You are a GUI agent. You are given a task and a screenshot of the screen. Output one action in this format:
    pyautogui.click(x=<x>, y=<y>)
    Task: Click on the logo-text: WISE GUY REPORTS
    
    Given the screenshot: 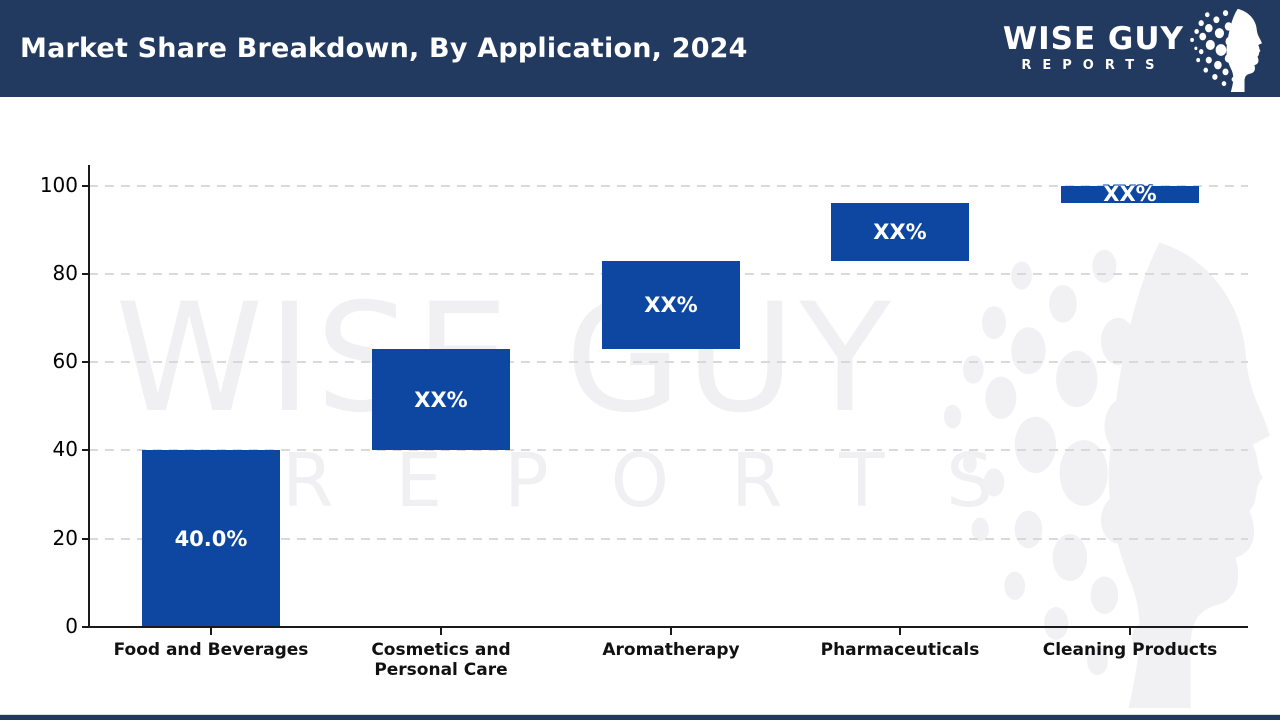 What is the action you would take?
    pyautogui.click(x=1093, y=47)
    